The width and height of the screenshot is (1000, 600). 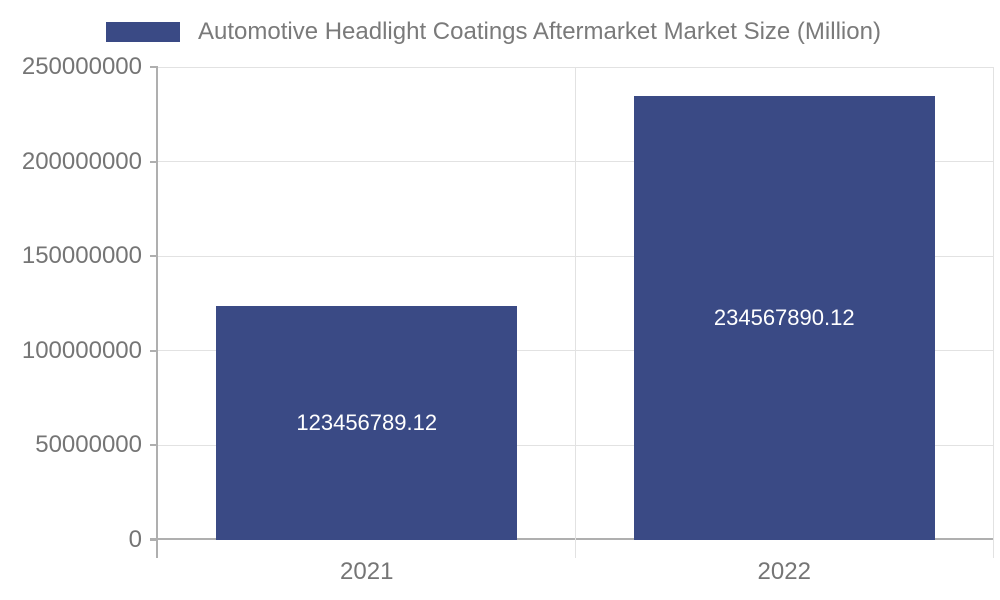 I want to click on y-axis-line, so click(x=157, y=312).